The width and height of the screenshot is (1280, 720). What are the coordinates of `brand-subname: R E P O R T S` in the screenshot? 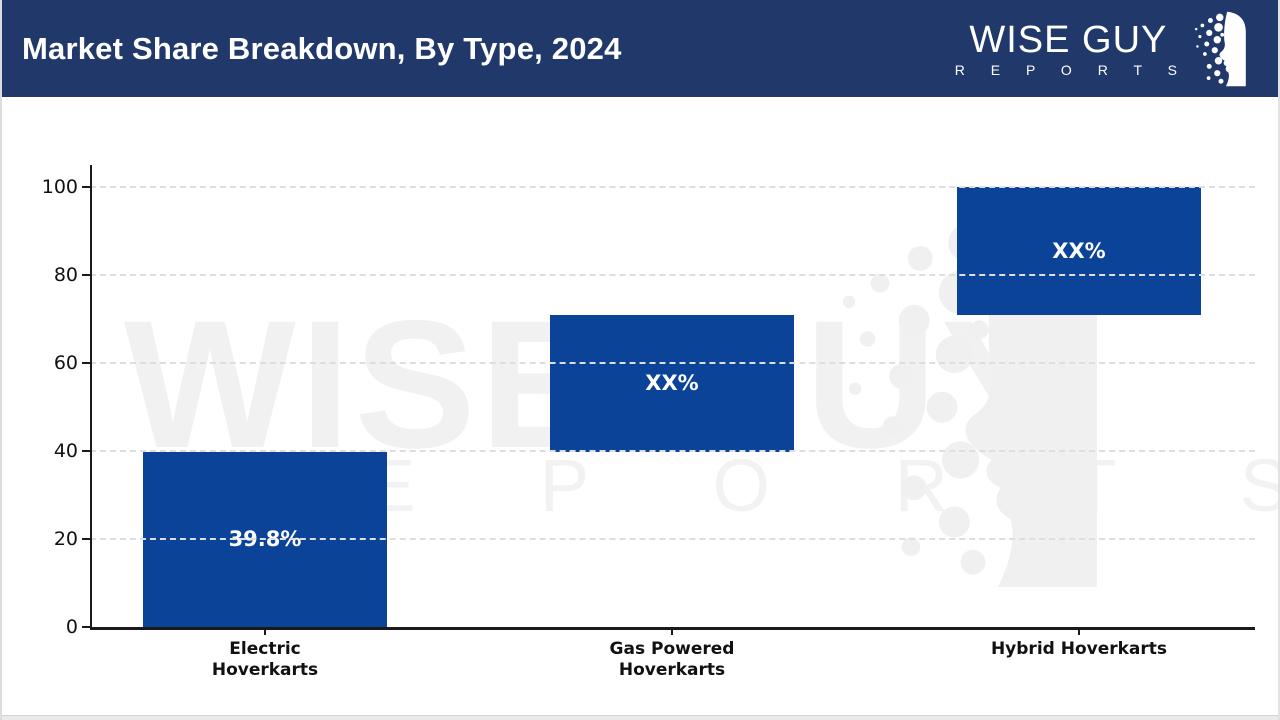 It's located at (1071, 69).